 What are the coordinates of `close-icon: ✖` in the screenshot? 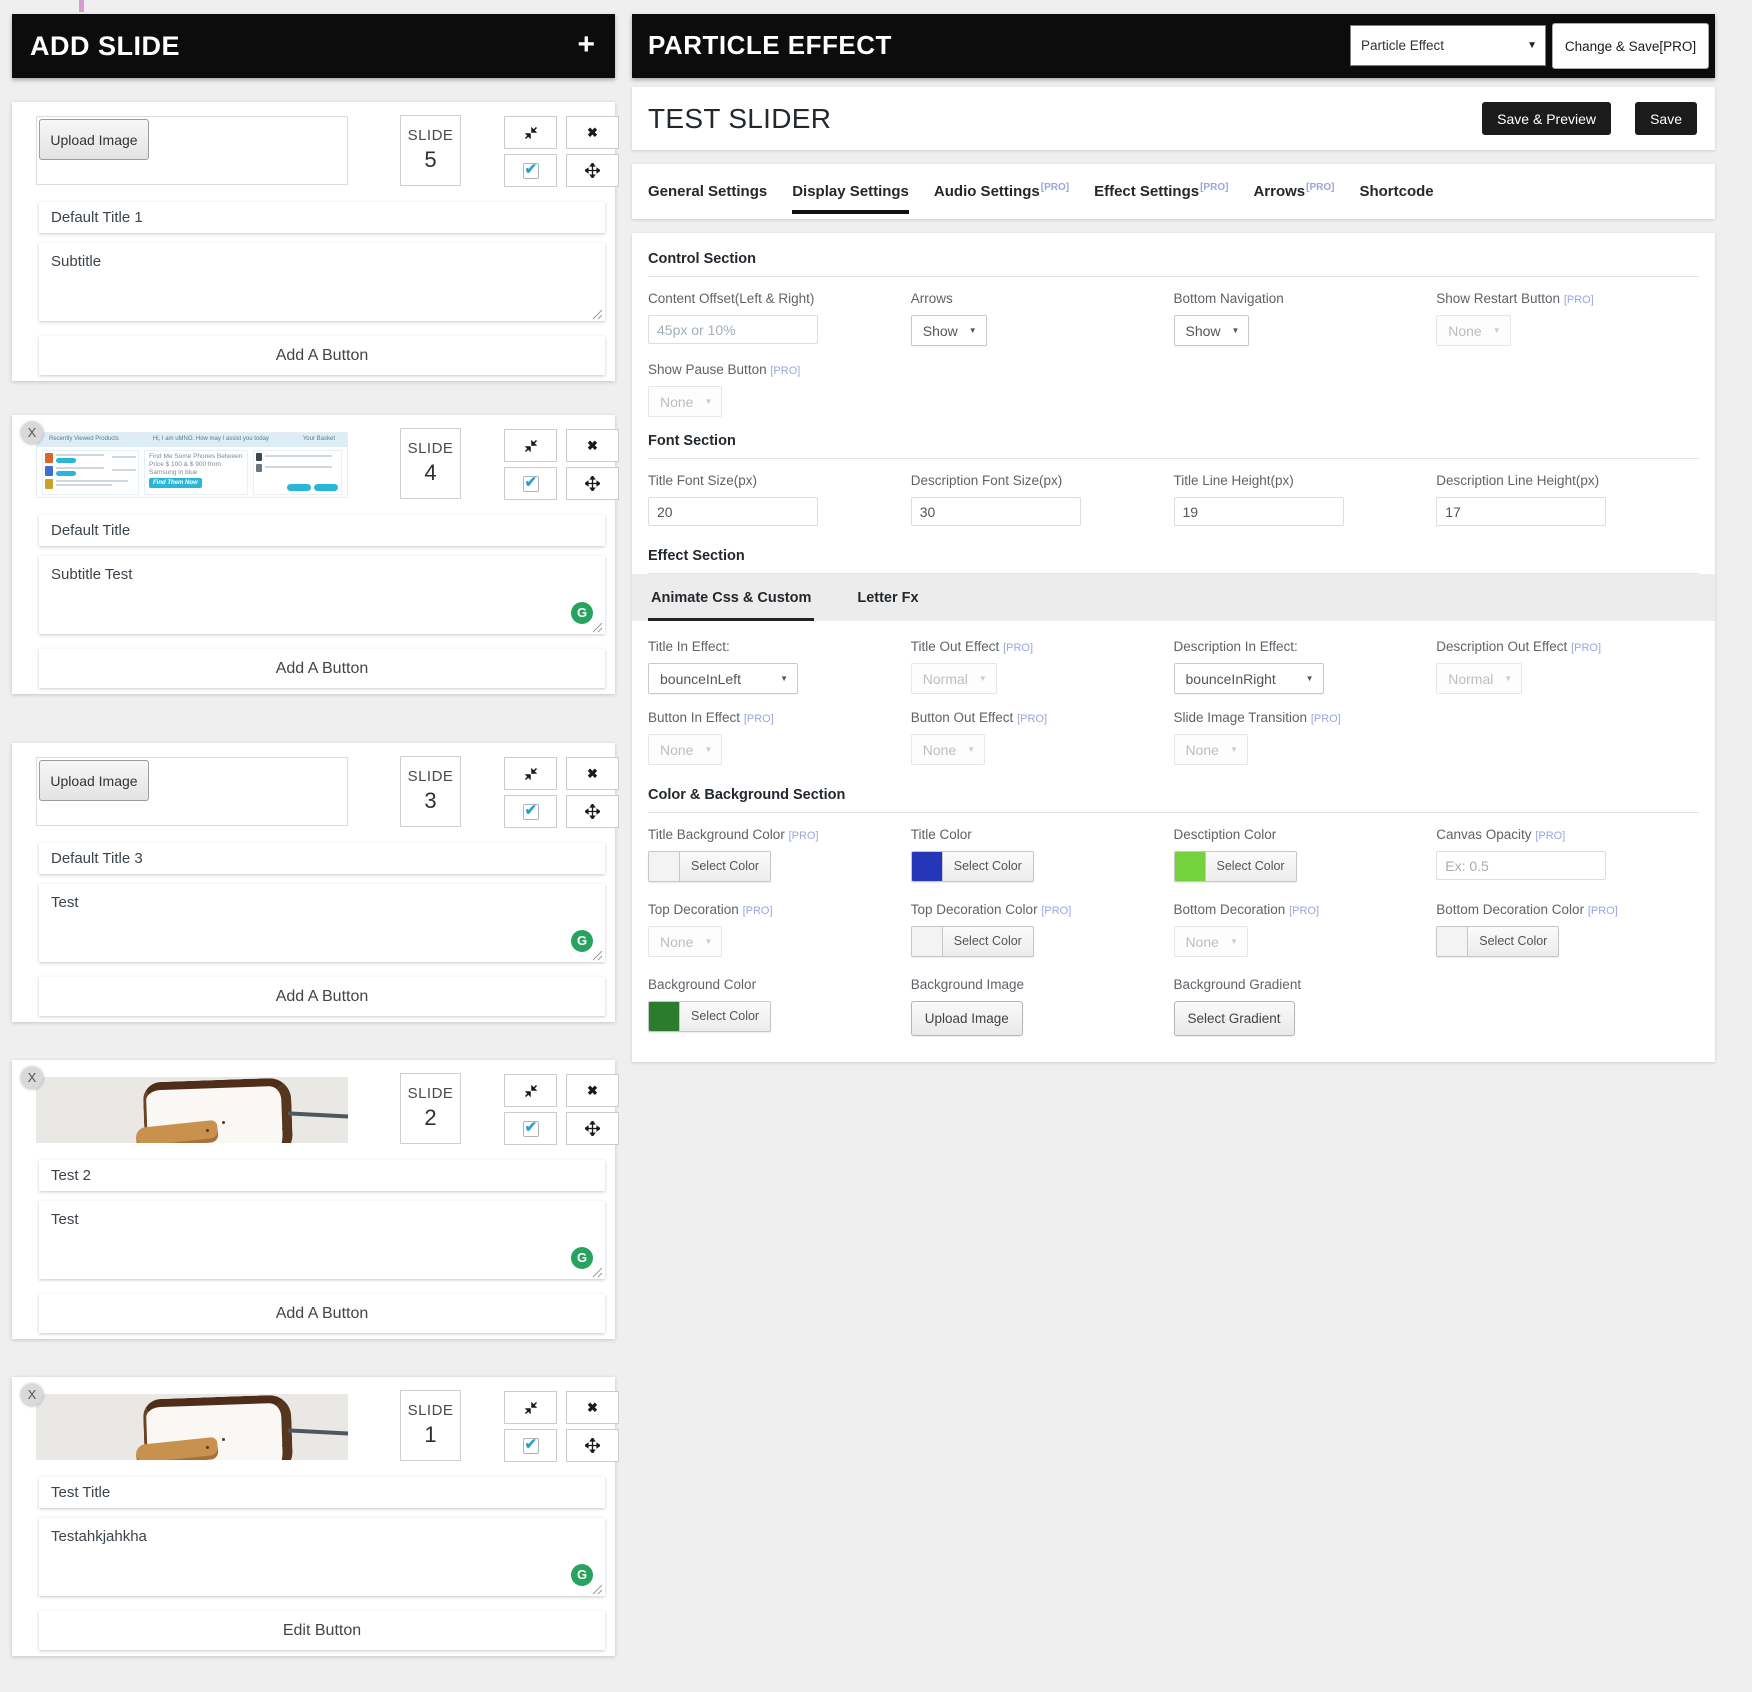 It's located at (592, 1407).